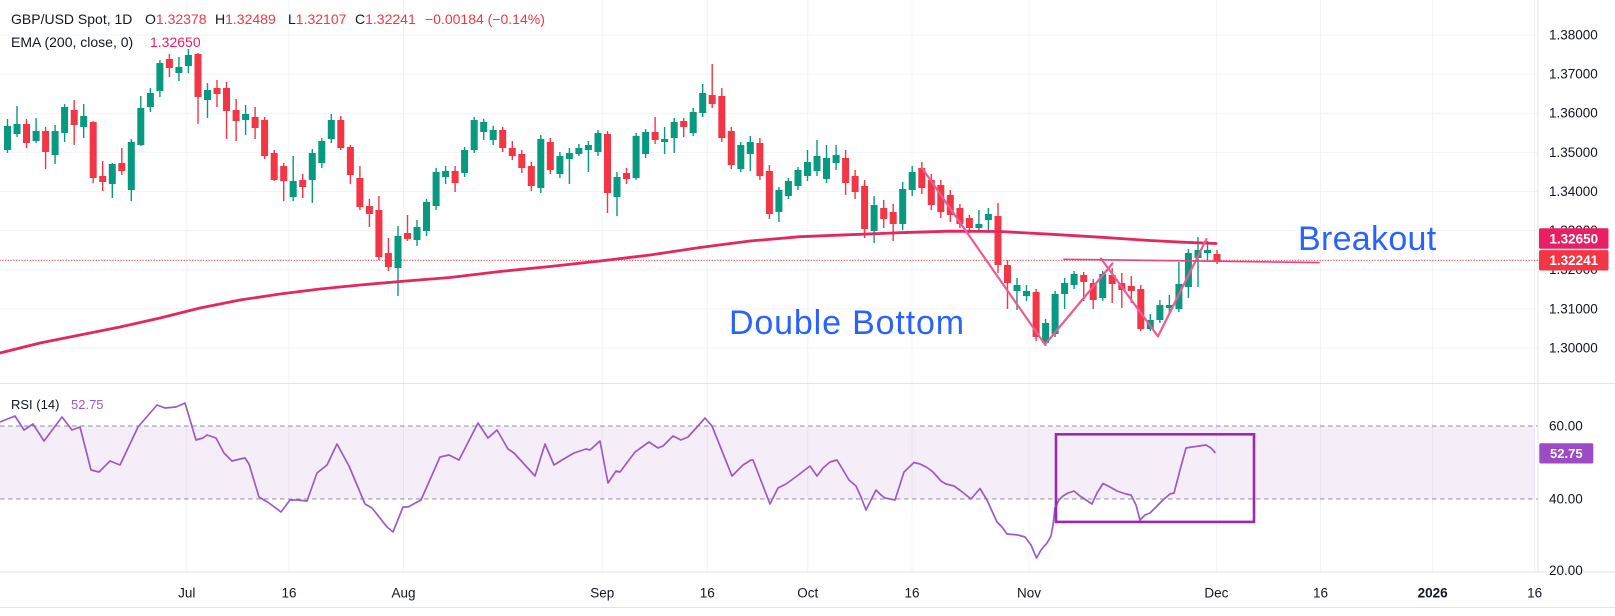 The width and height of the screenshot is (1615, 616). Describe the element at coordinates (403, 593) in the screenshot. I see `svg-text: Aug` at that location.